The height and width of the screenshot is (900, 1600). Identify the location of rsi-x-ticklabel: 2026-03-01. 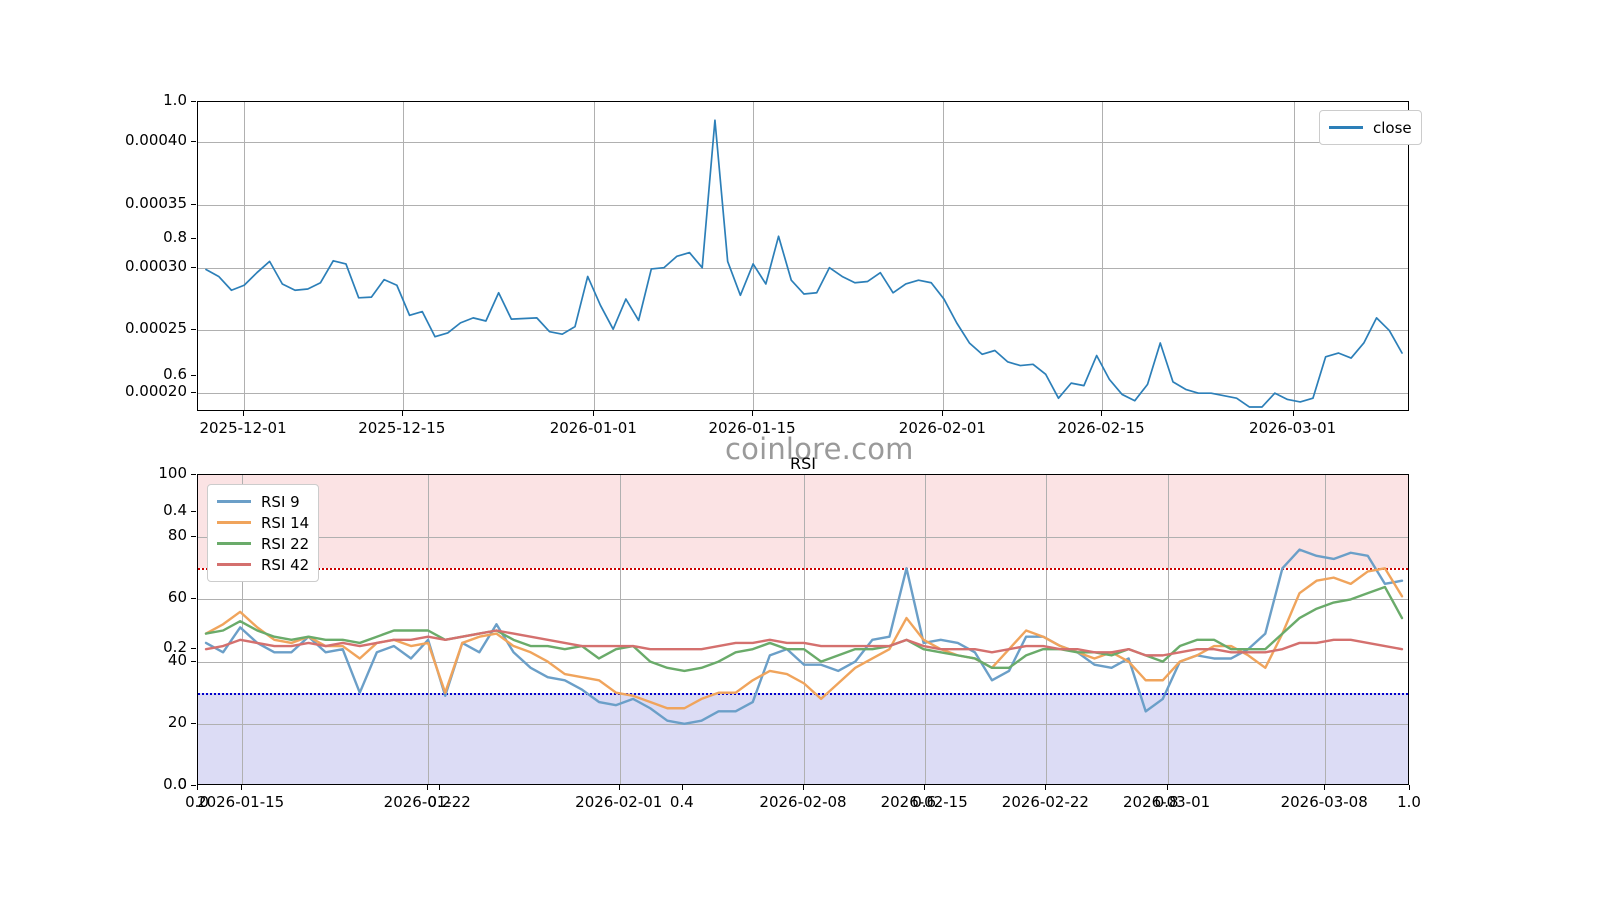
(1167, 802).